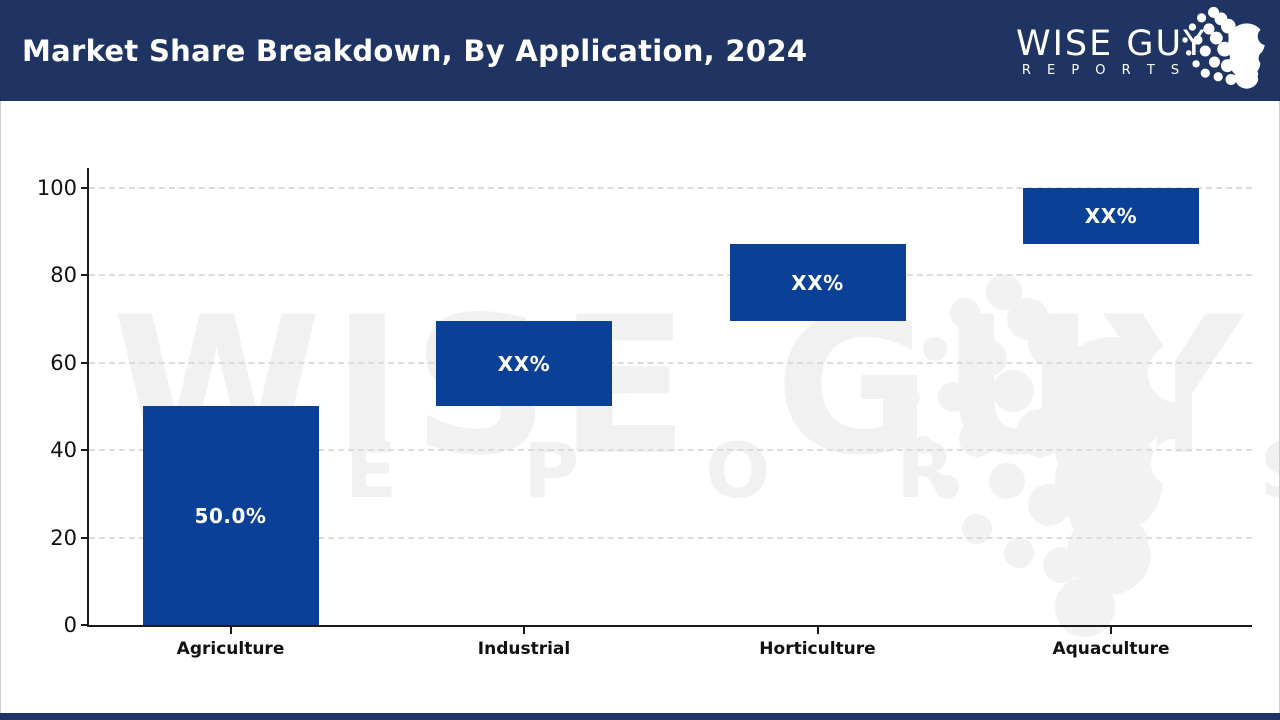 Image resolution: width=1280 pixels, height=720 pixels. I want to click on brand-logo-text: WISE GUY R E P O R T S, so click(1111, 52).